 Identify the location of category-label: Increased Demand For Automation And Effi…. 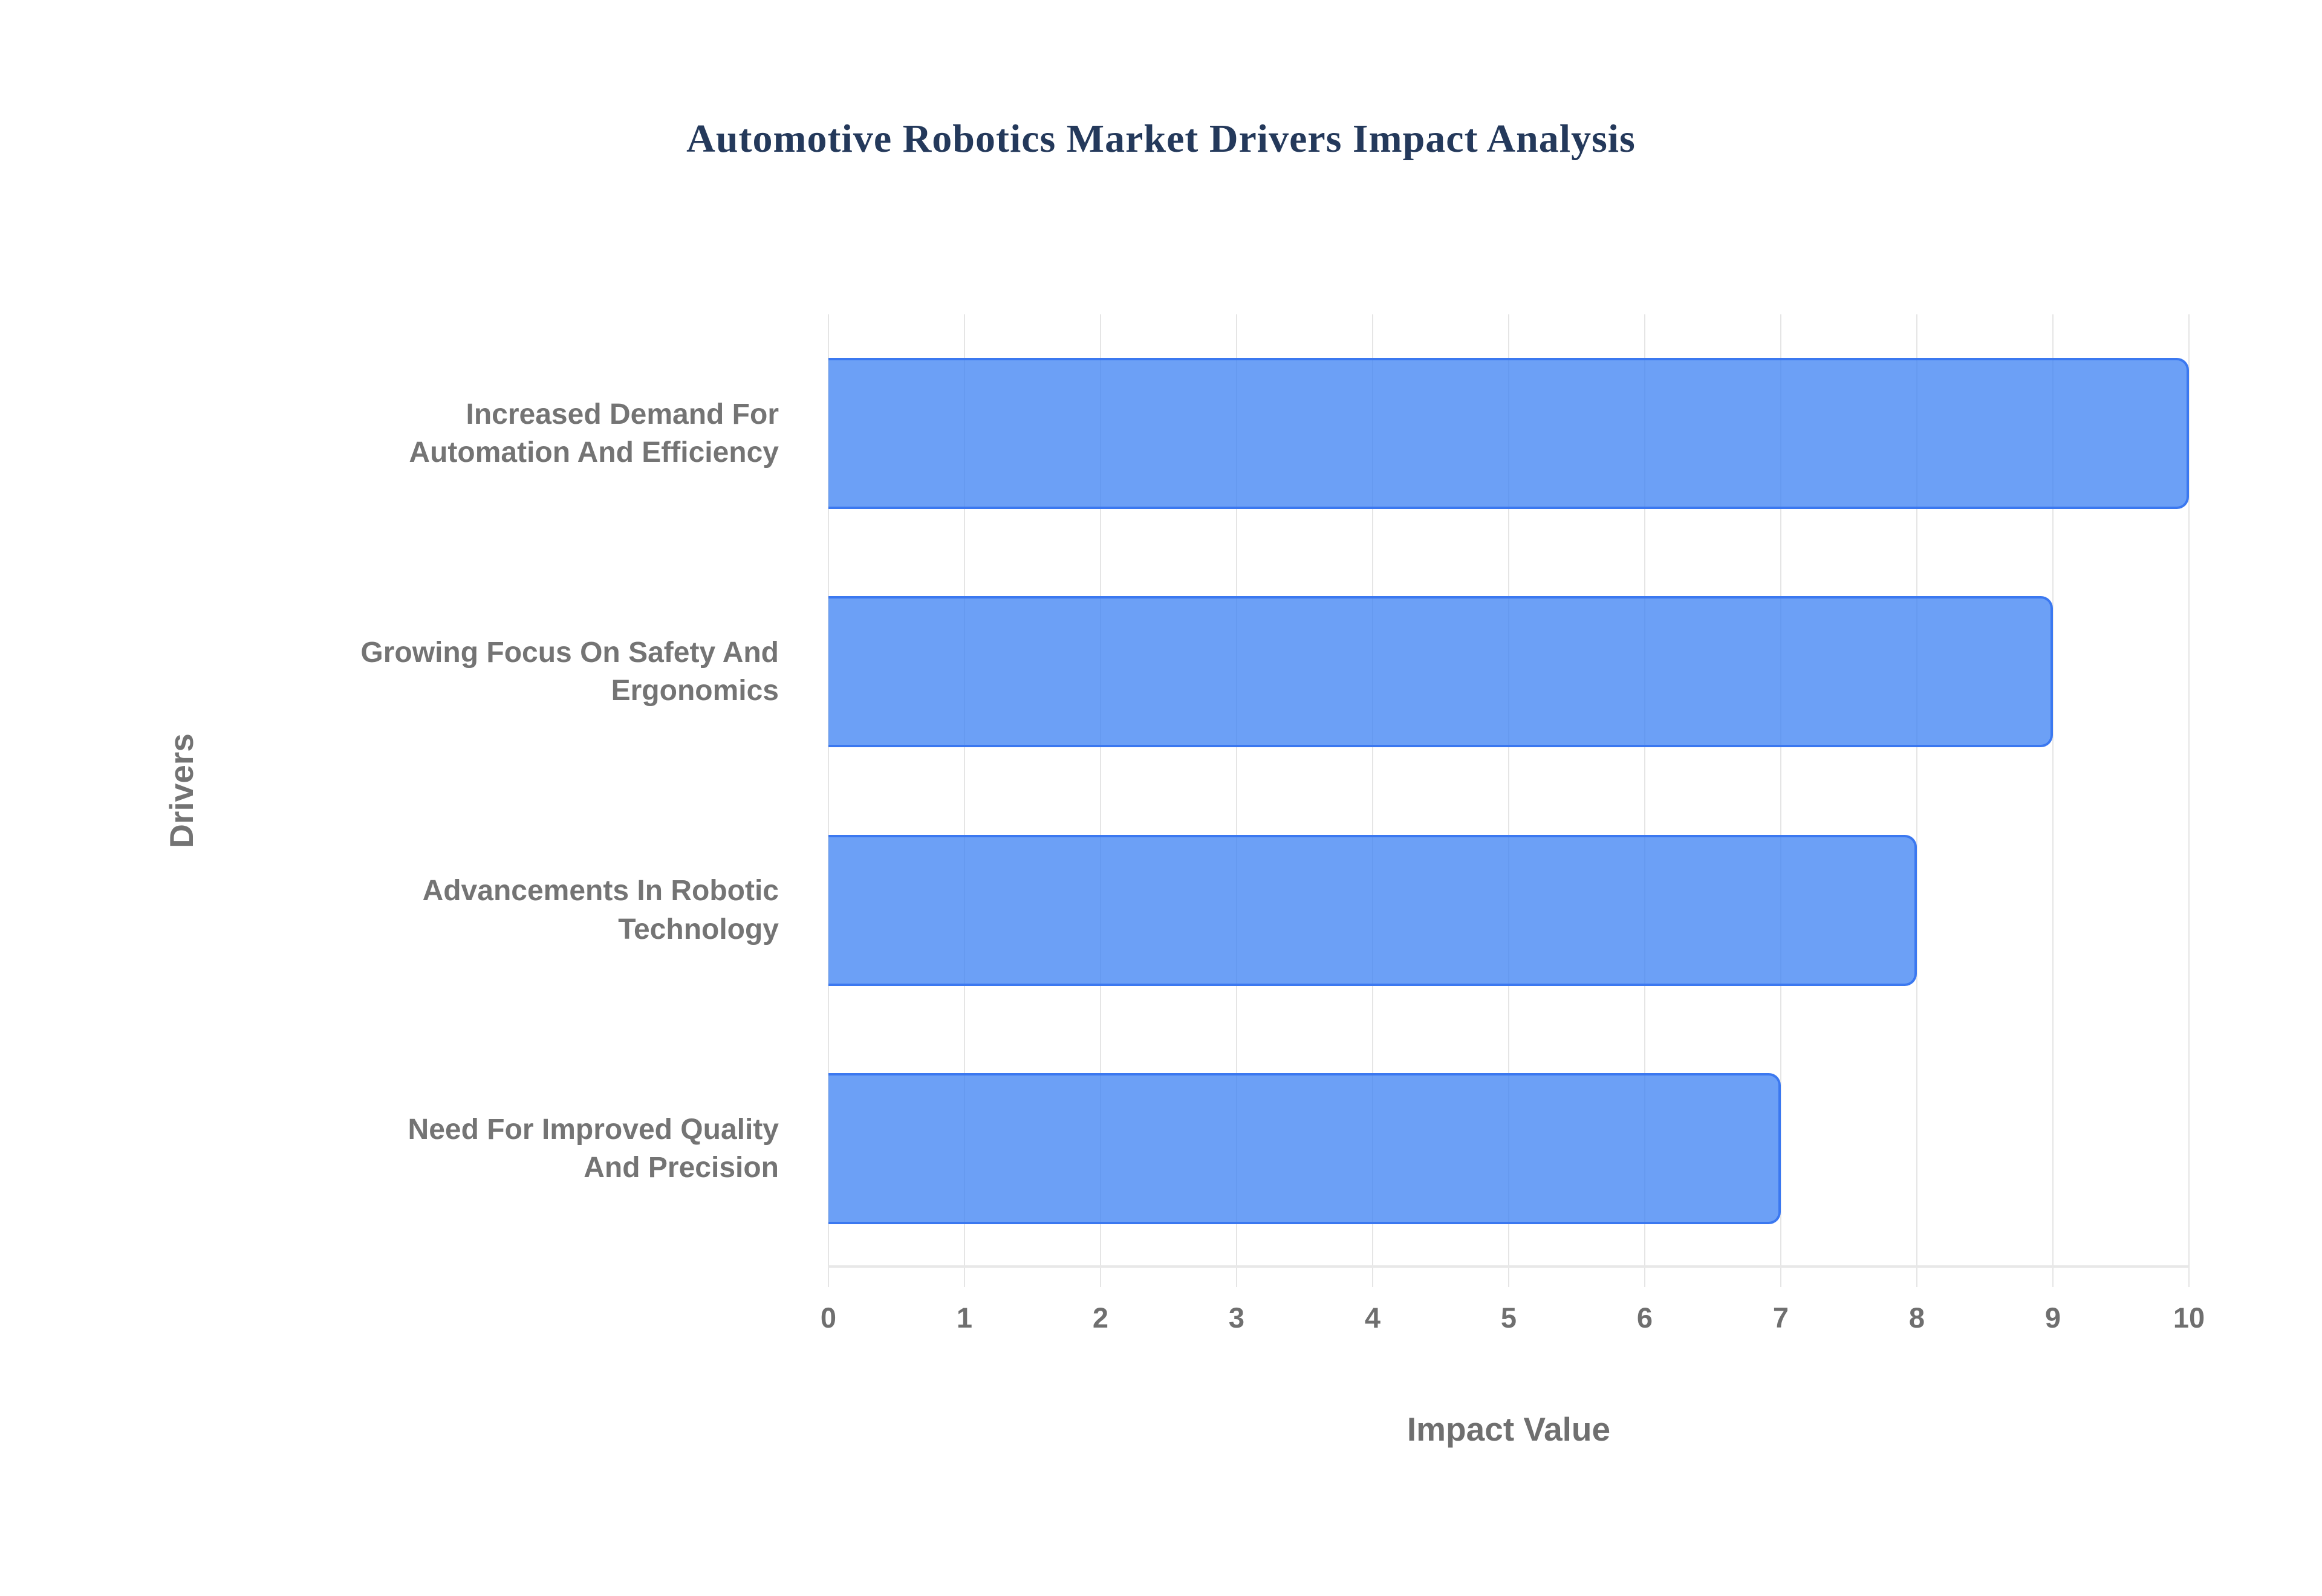
(594, 433).